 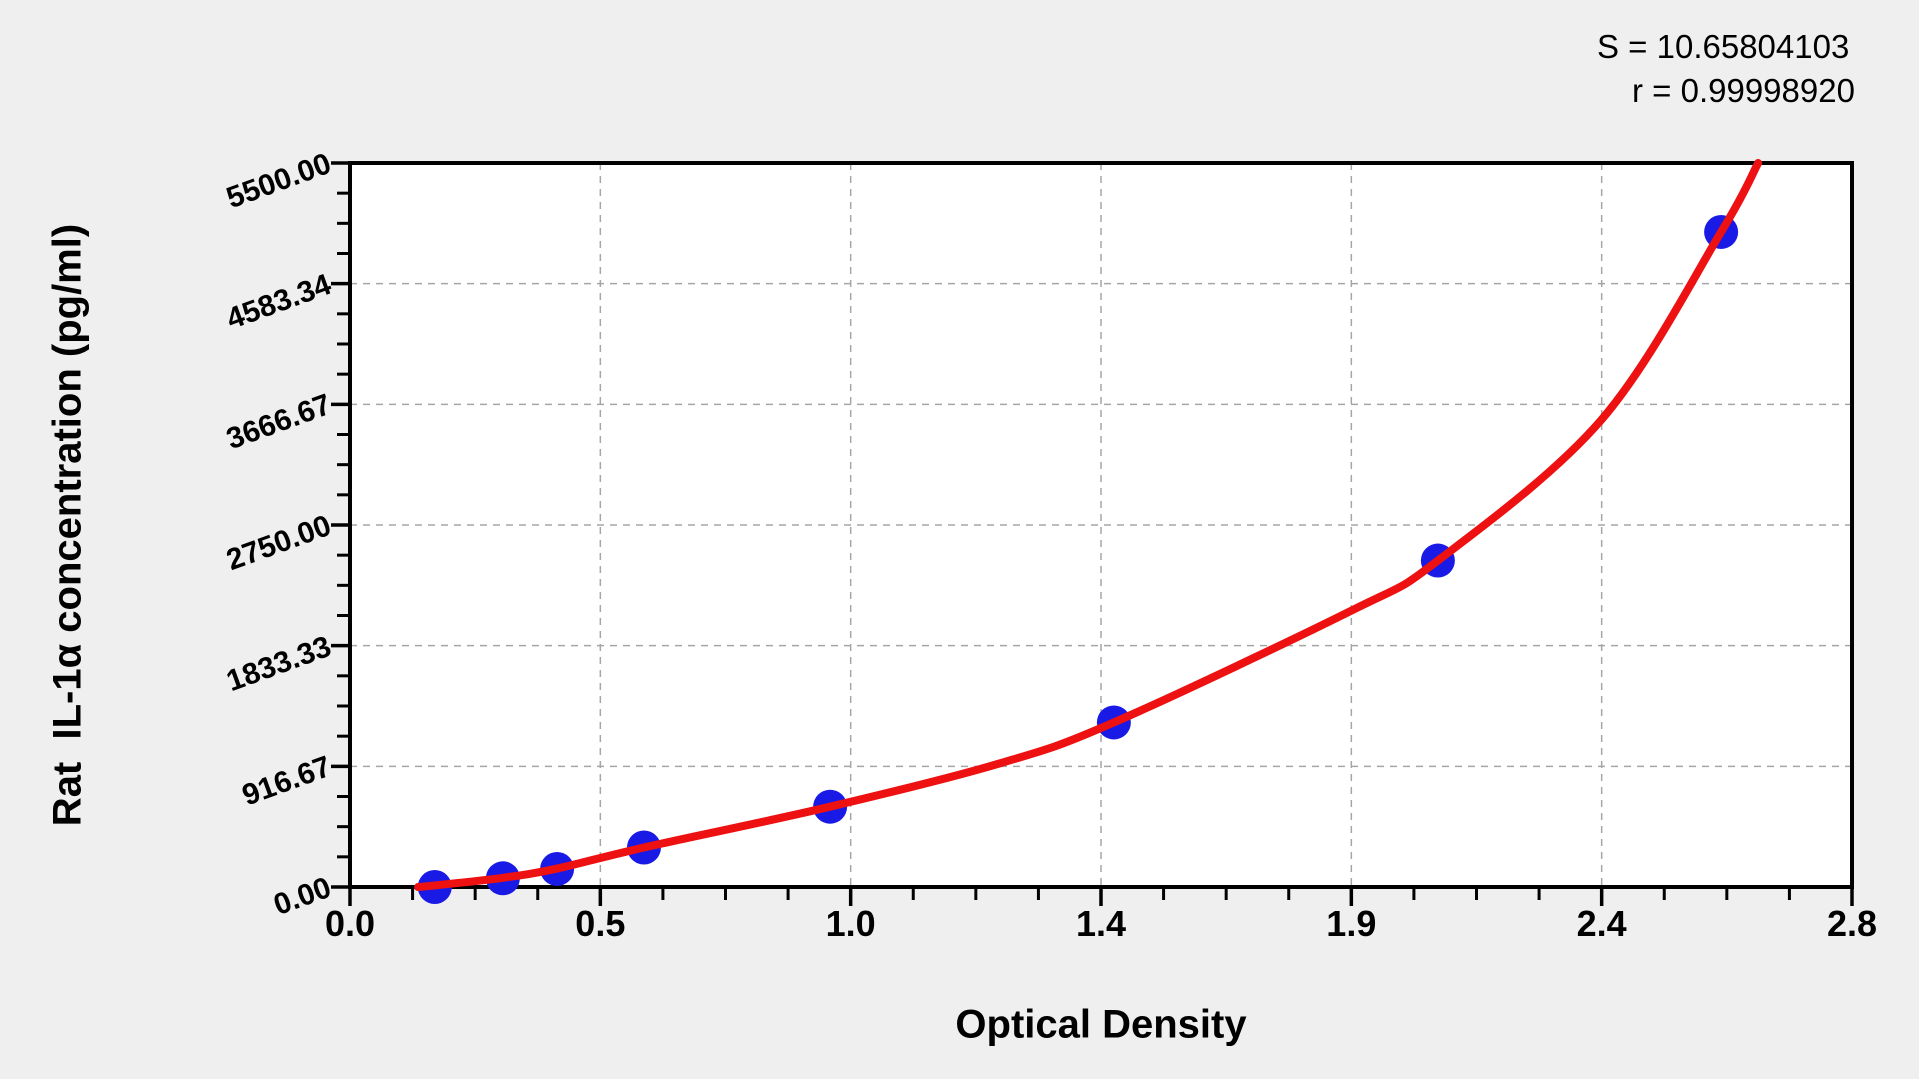 I want to click on x-tick-label: 2.8, so click(x=1852, y=923).